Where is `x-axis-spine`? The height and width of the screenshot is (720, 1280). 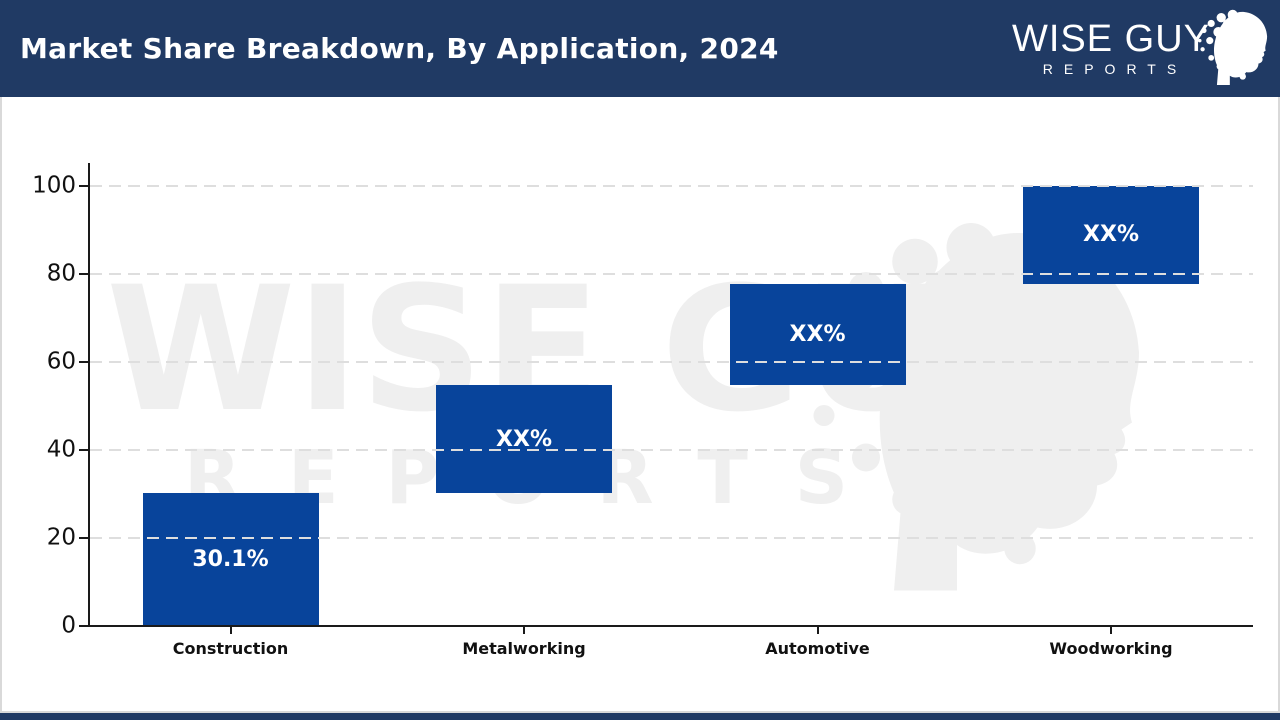 x-axis-spine is located at coordinates (670, 626).